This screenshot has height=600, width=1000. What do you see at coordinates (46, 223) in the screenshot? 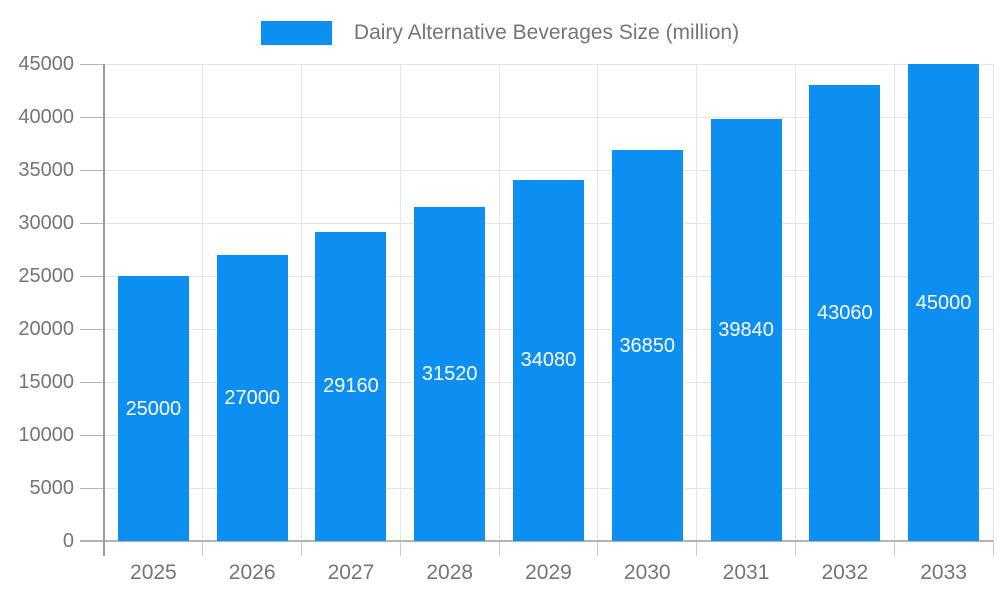
I see `y-tick-label: 30000` at bounding box center [46, 223].